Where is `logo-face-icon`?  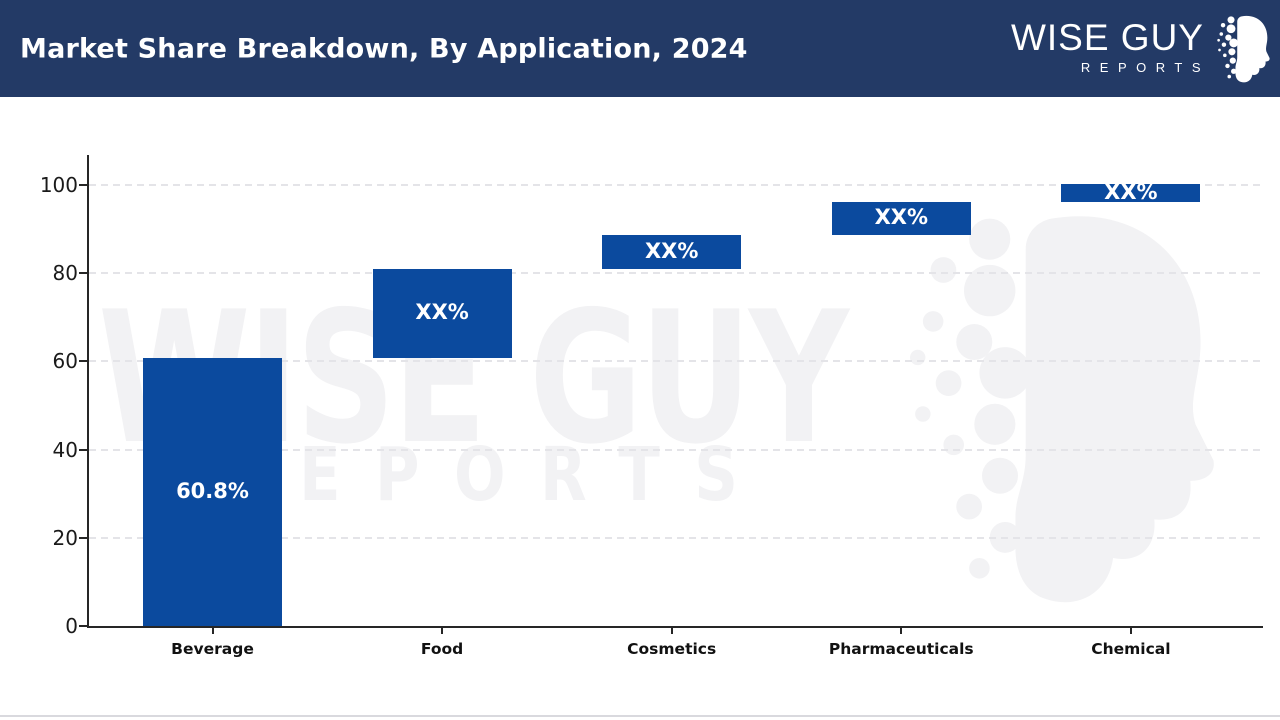 logo-face-icon is located at coordinates (1243, 49).